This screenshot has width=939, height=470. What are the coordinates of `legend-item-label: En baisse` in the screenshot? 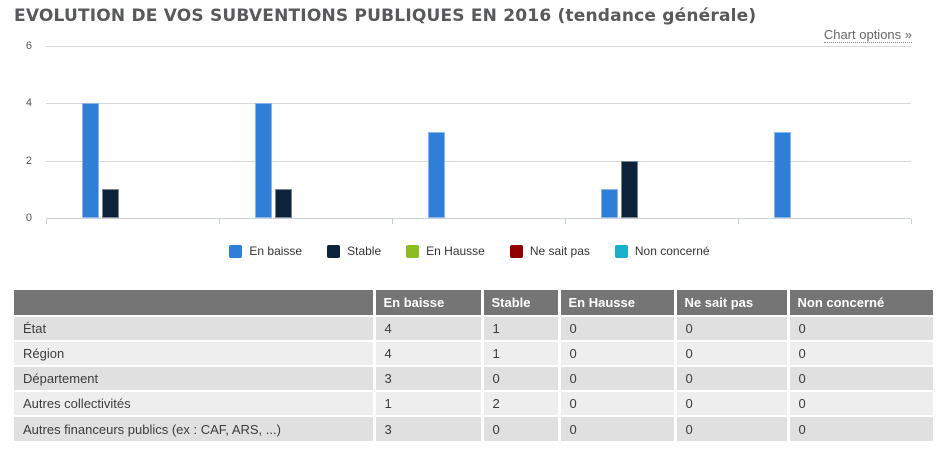 It's located at (276, 251).